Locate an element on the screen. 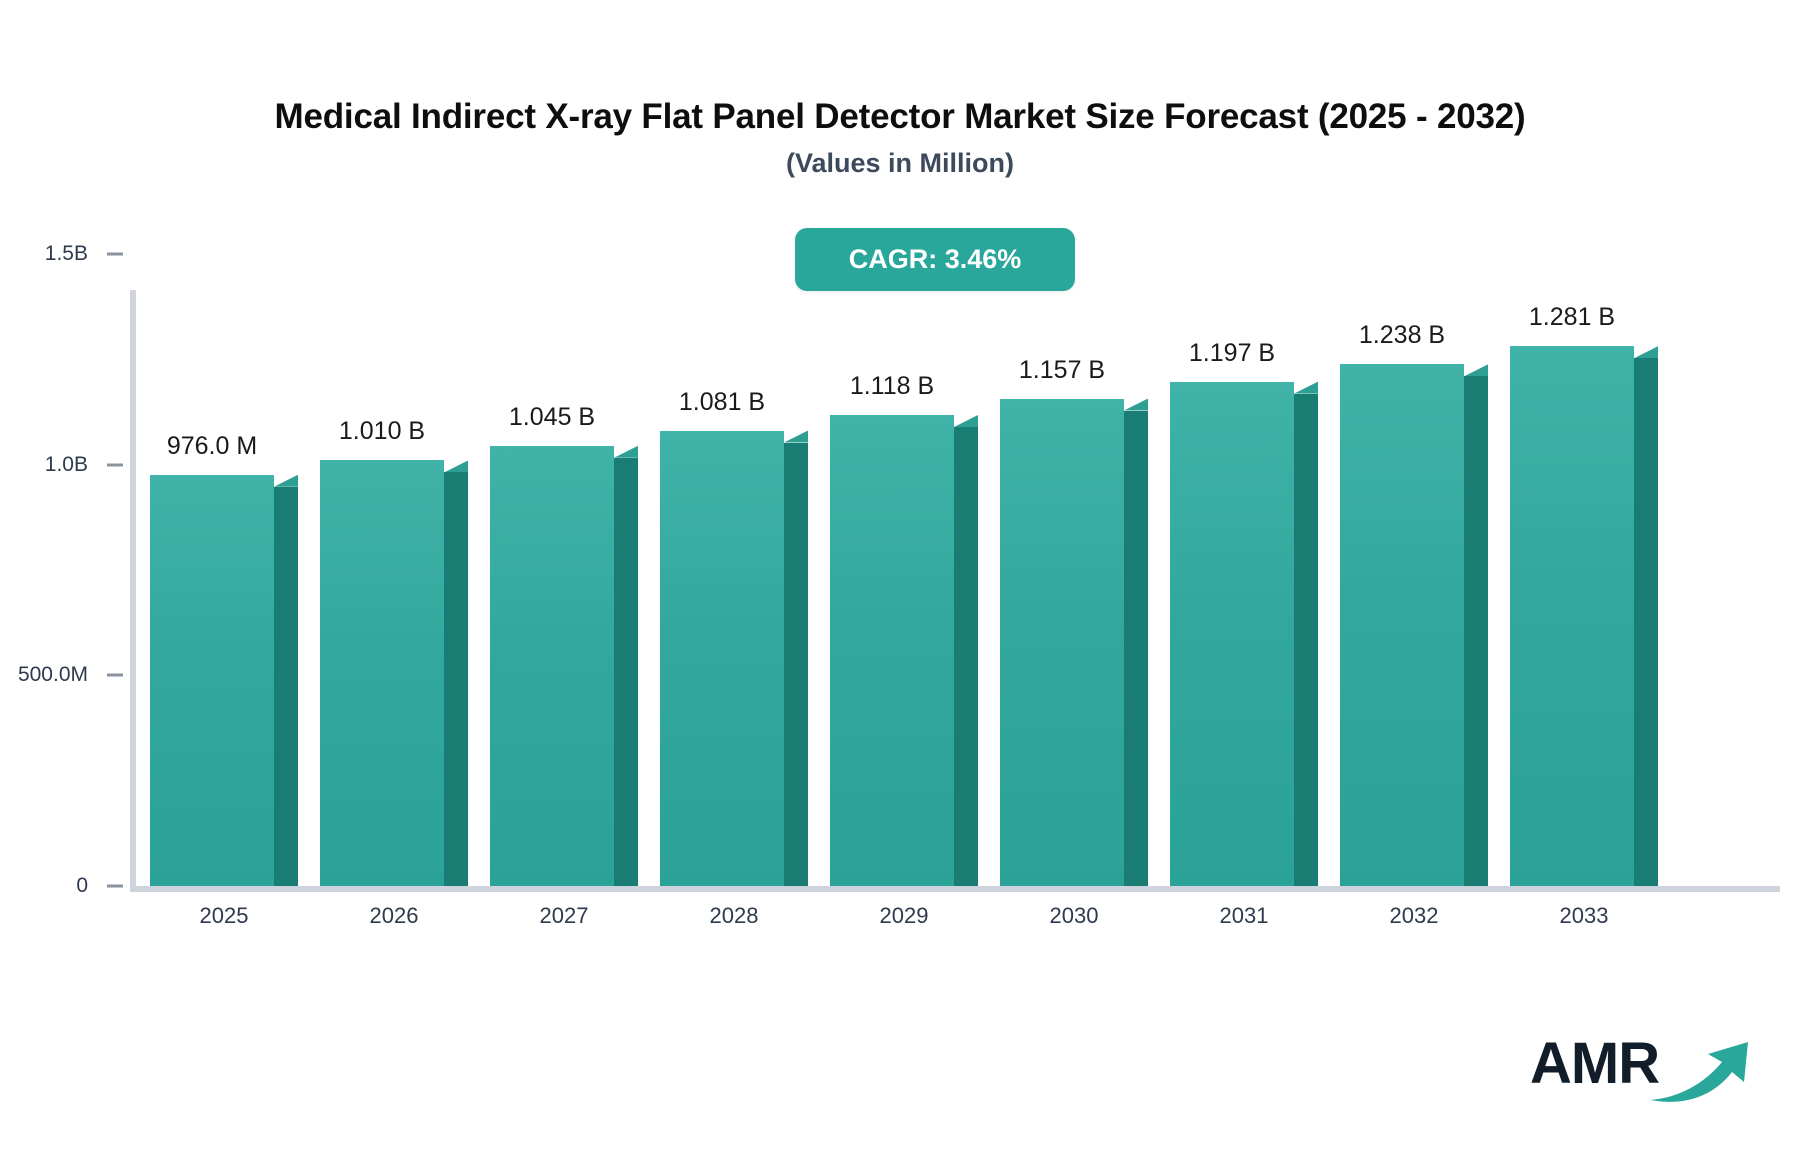 Image resolution: width=1800 pixels, height=1156 pixels. cagr-badge-label: CAGR: 3.46% is located at coordinates (935, 259).